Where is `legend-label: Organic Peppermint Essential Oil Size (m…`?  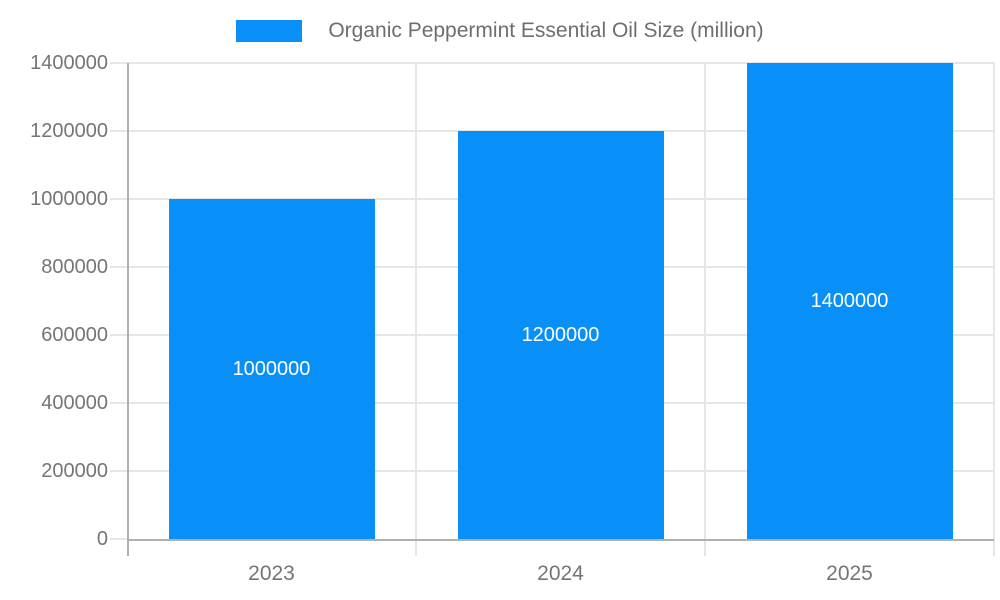
legend-label: Organic Peppermint Essential Oil Size (m… is located at coordinates (546, 30).